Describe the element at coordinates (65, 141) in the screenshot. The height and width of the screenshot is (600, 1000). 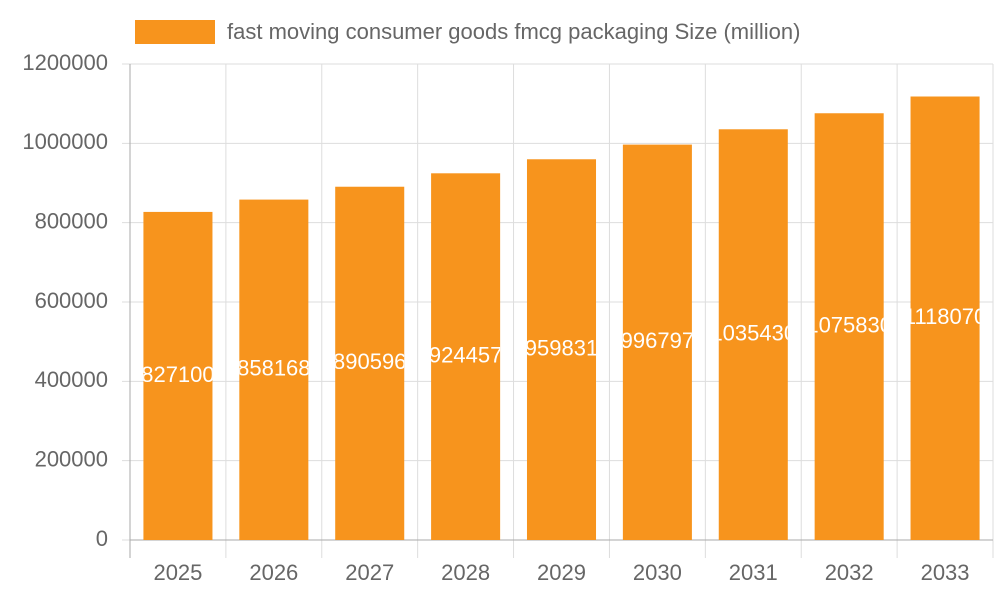
I see `y-tick-label: 1000000` at that location.